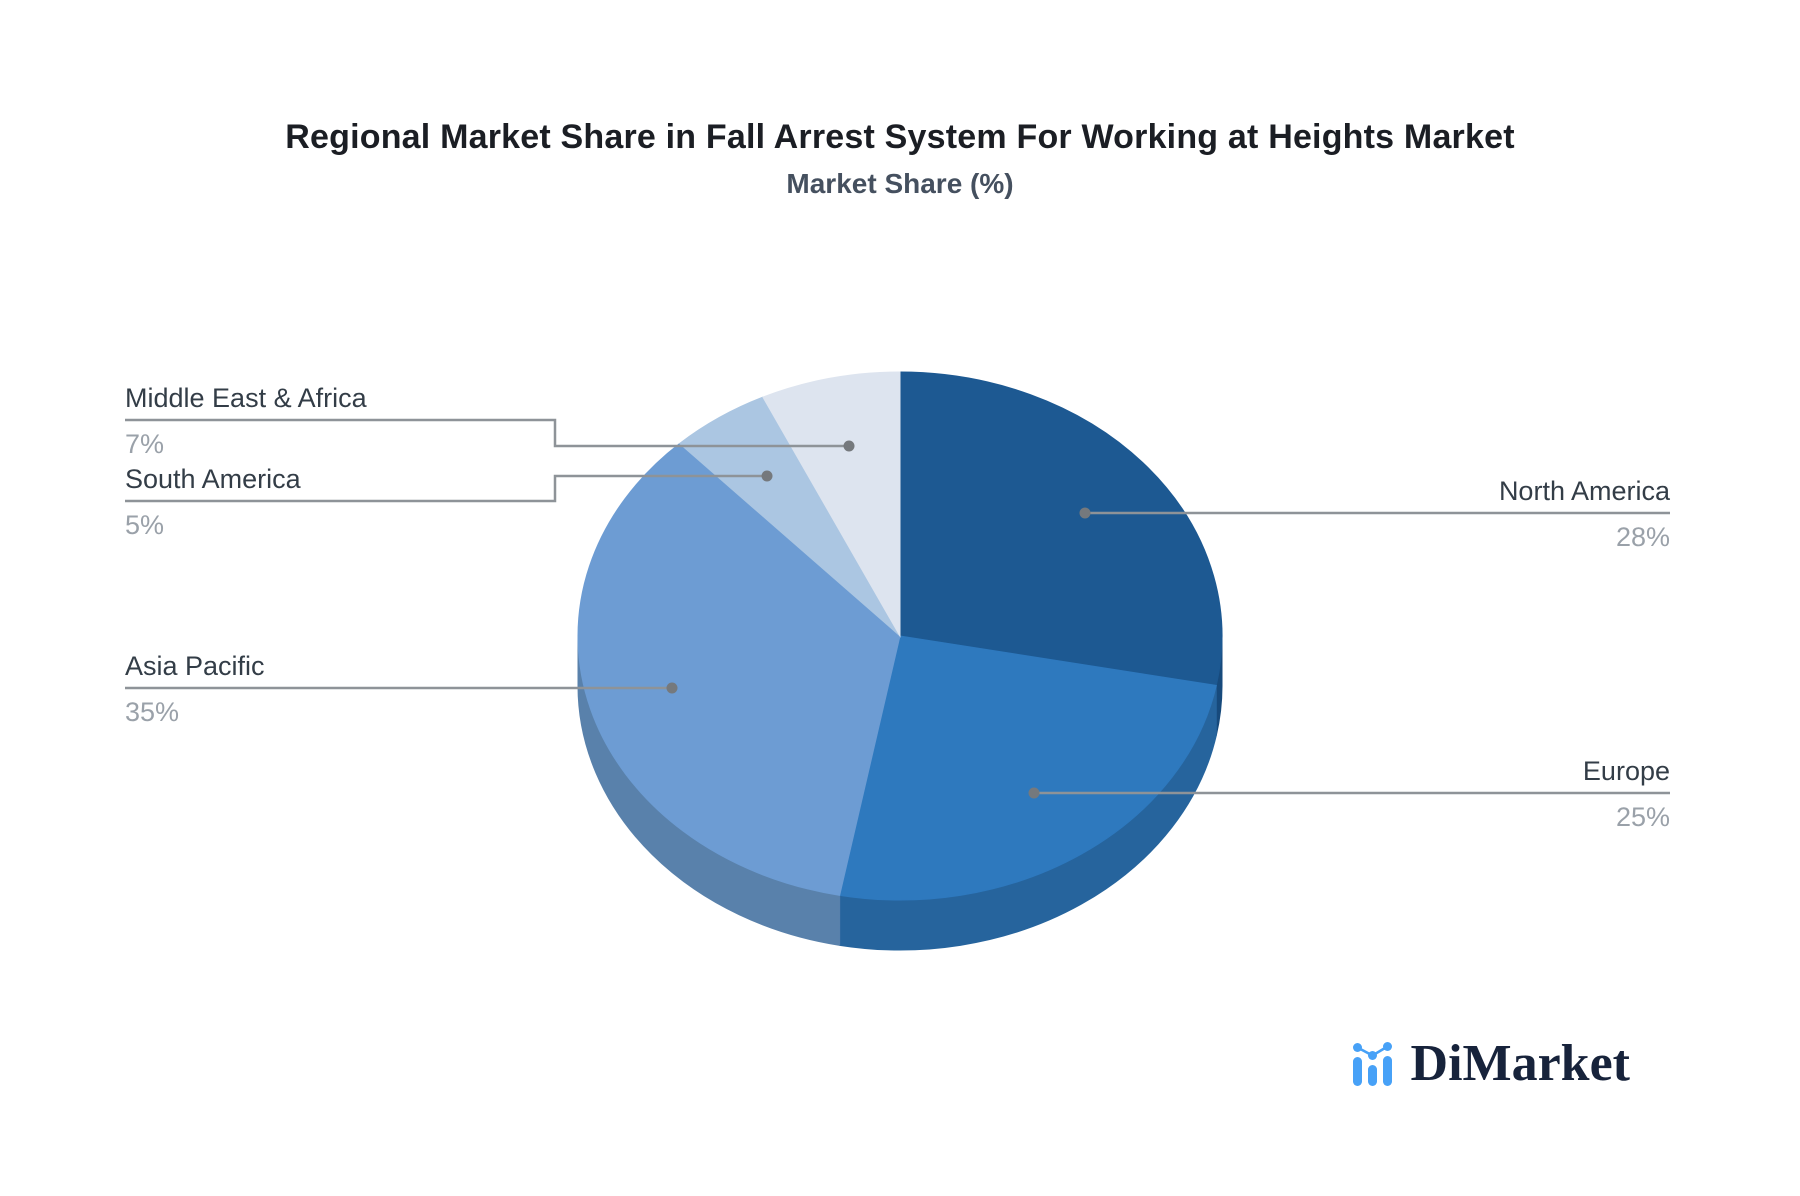  I want to click on leader-dot-south-america, so click(767, 476).